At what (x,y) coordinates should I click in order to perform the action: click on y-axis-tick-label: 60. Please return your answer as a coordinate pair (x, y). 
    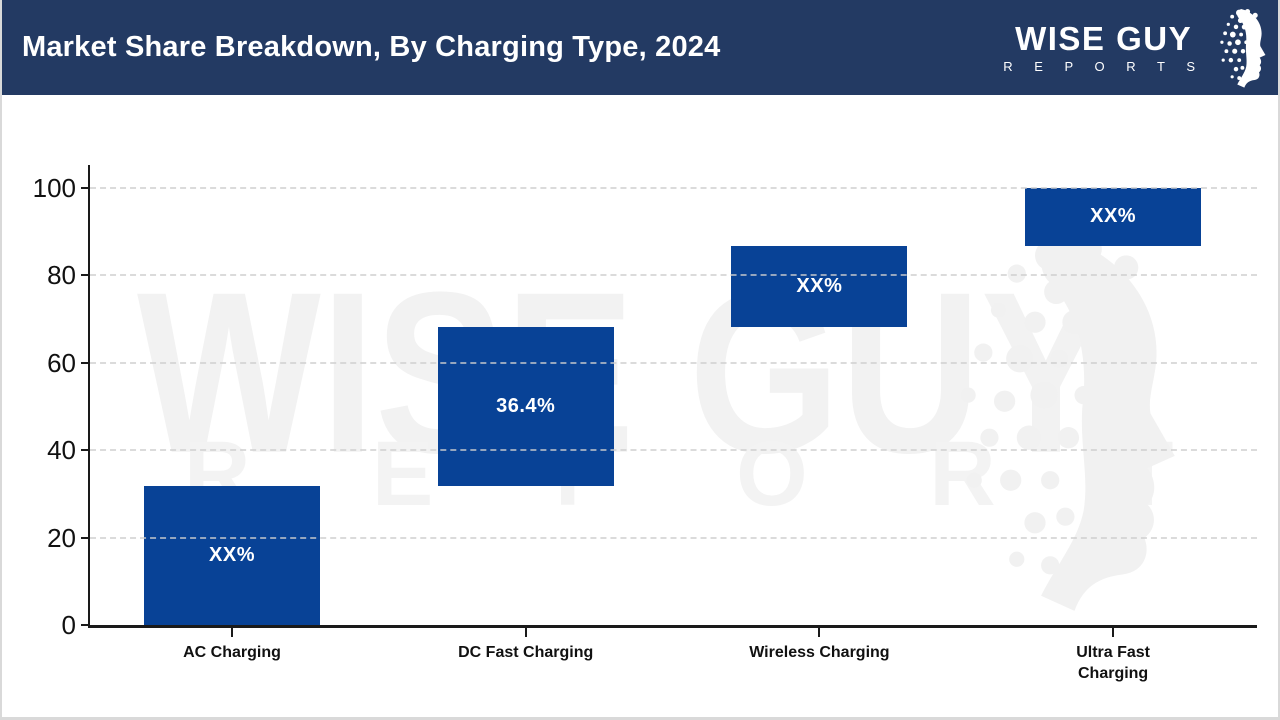
    Looking at the image, I should click on (61, 362).